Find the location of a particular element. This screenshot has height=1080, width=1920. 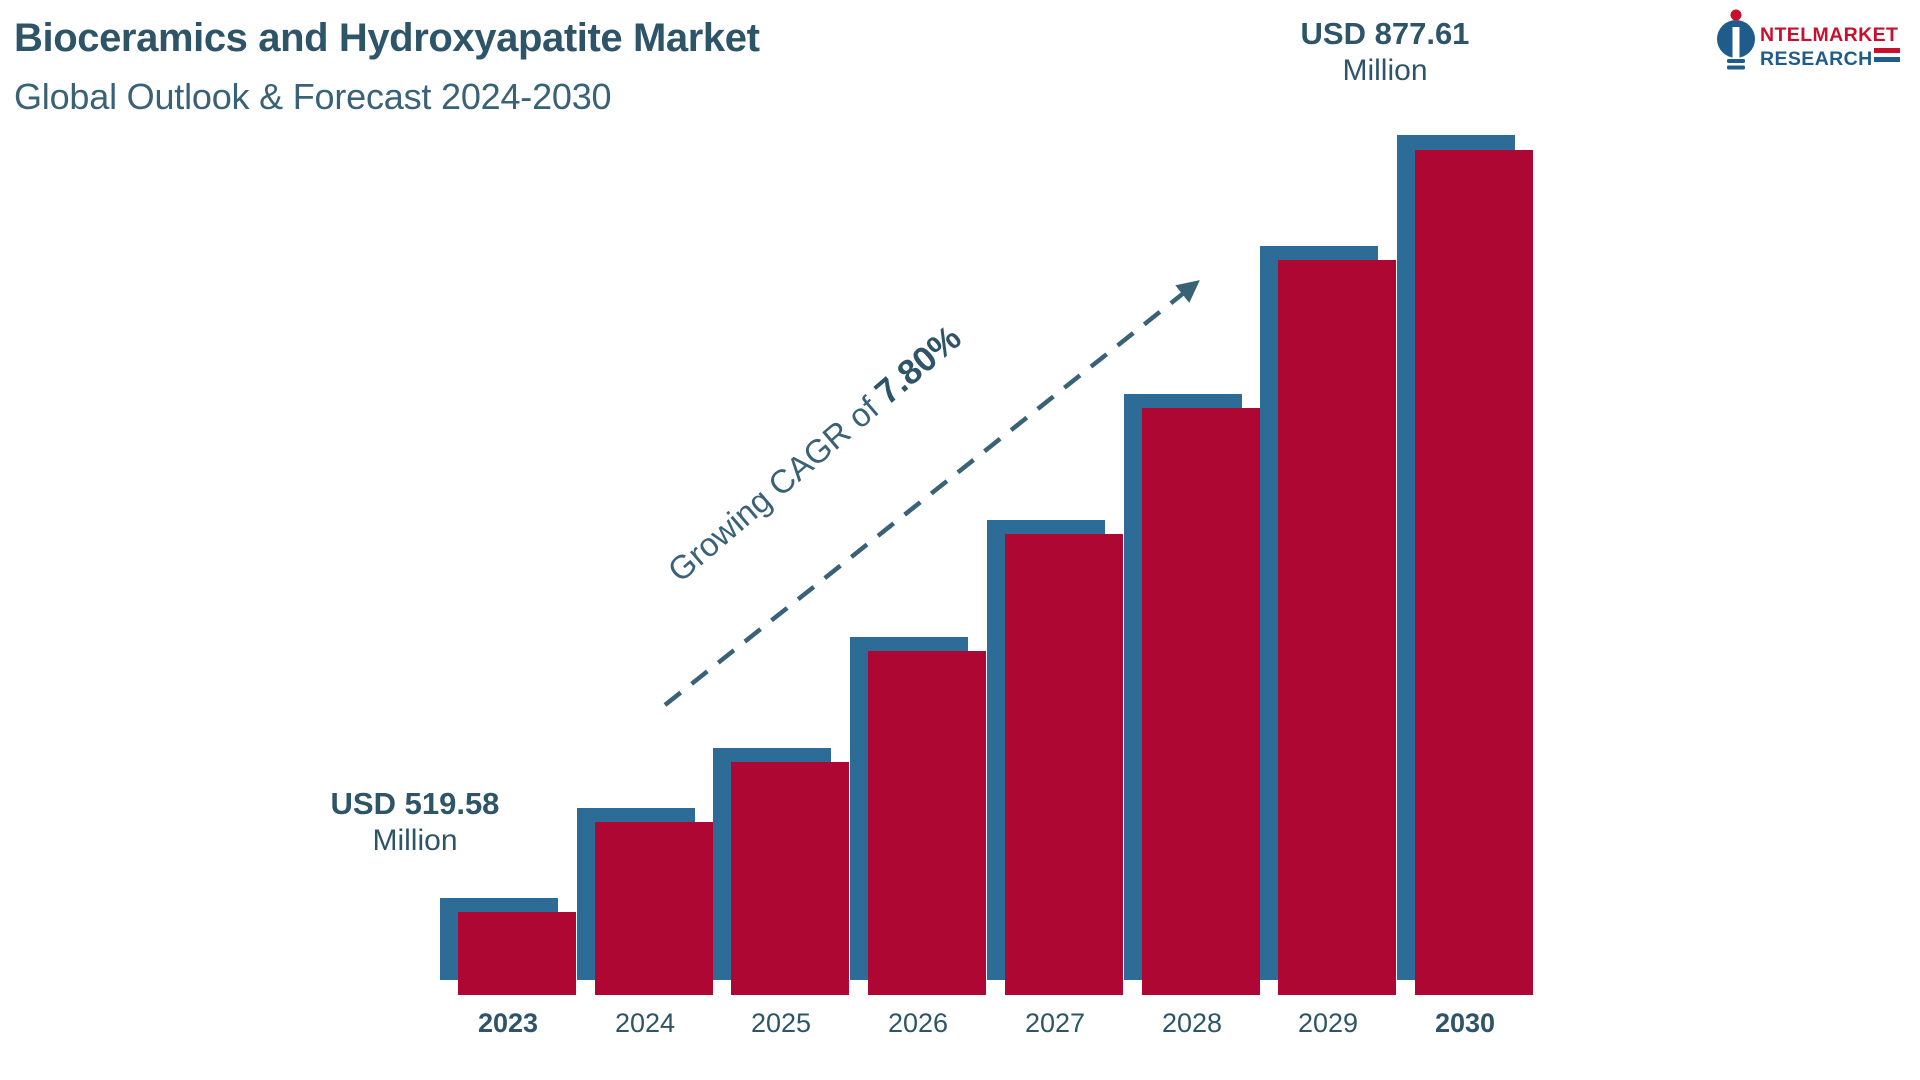

bar-crimson-2025 is located at coordinates (790, 878).